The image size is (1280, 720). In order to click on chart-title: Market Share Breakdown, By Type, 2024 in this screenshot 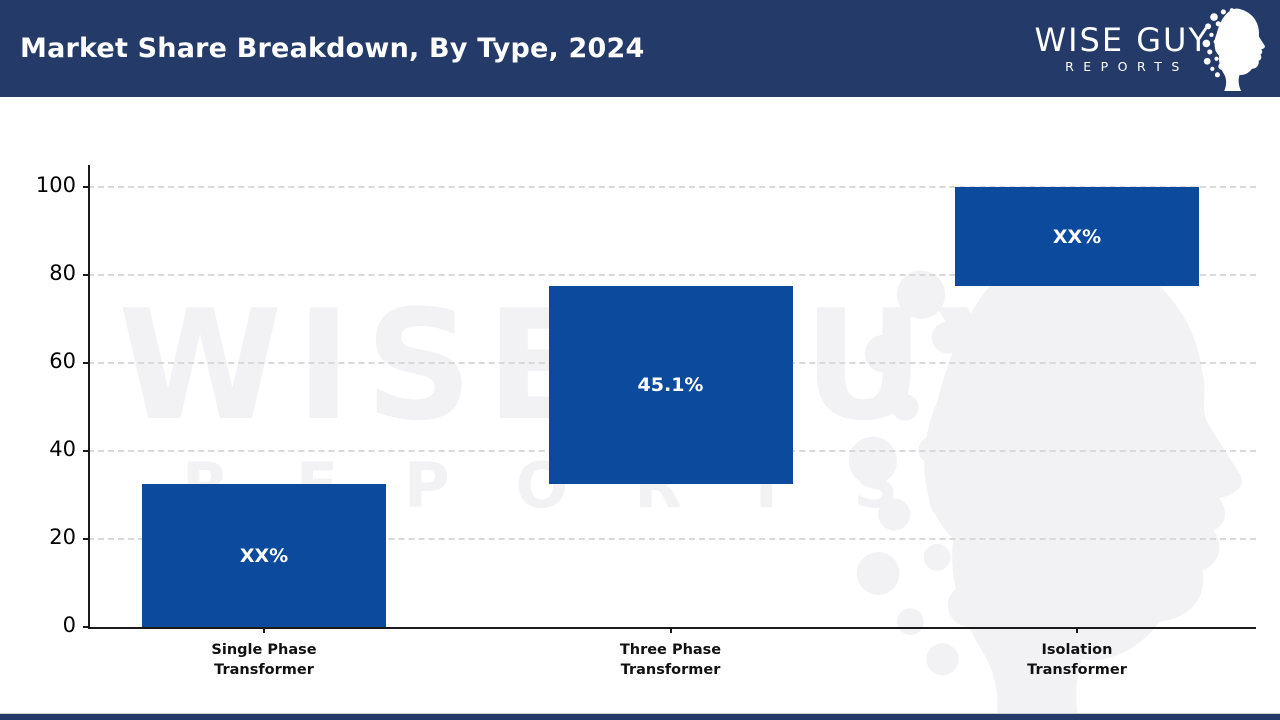, I will do `click(332, 48)`.